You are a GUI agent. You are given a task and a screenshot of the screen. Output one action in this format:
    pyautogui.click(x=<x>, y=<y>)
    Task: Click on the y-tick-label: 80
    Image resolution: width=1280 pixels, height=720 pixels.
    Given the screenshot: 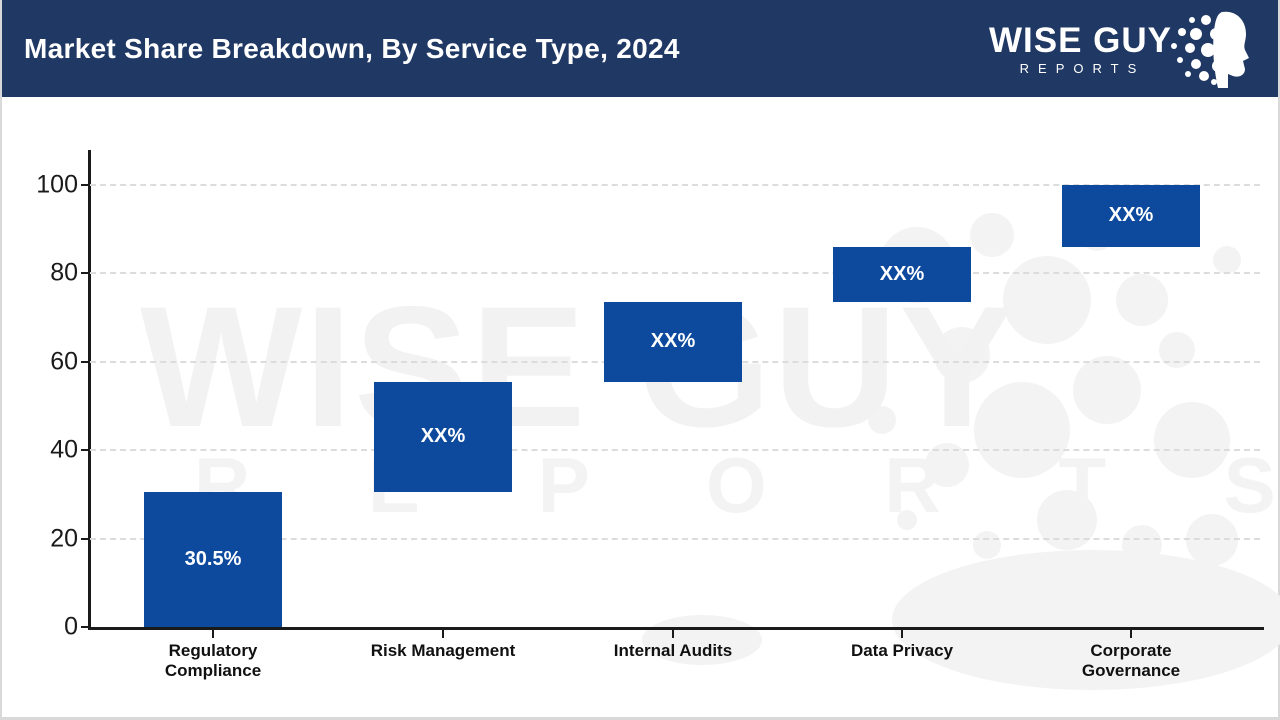 What is the action you would take?
    pyautogui.click(x=64, y=272)
    